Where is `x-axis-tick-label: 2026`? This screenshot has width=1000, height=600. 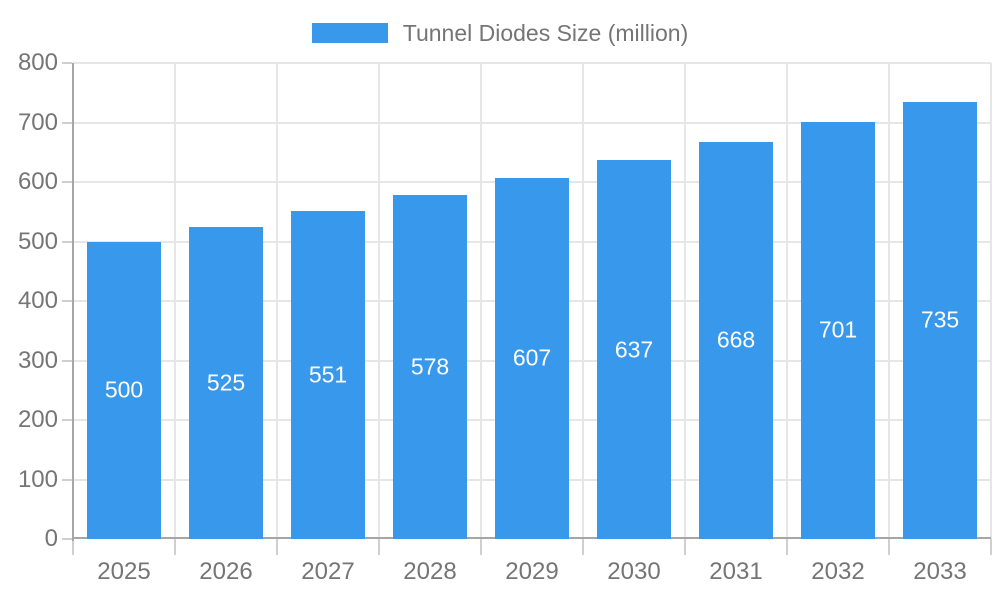 x-axis-tick-label: 2026 is located at coordinates (226, 571).